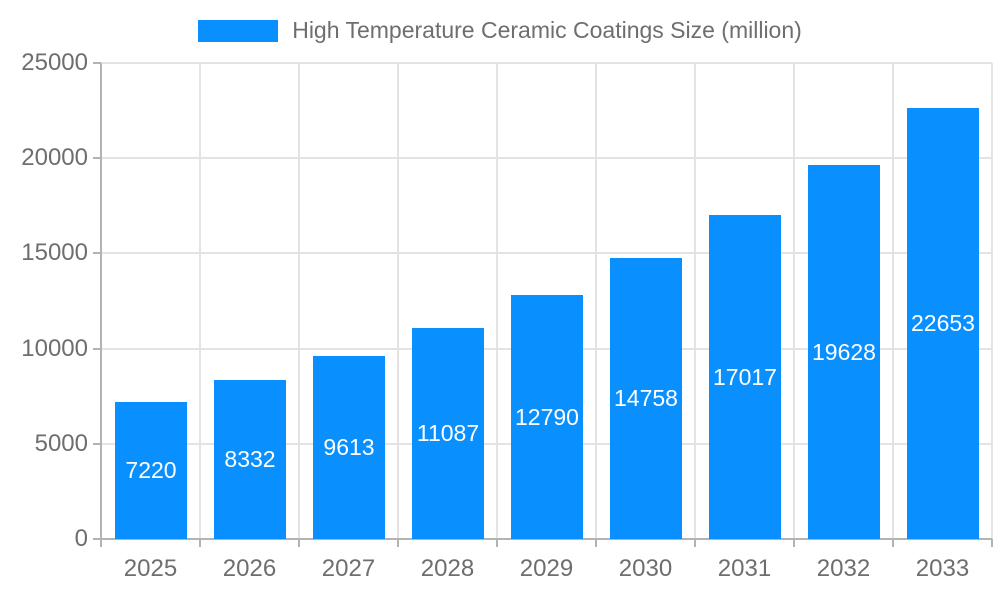  I want to click on x-tick-label: 2031, so click(744, 568).